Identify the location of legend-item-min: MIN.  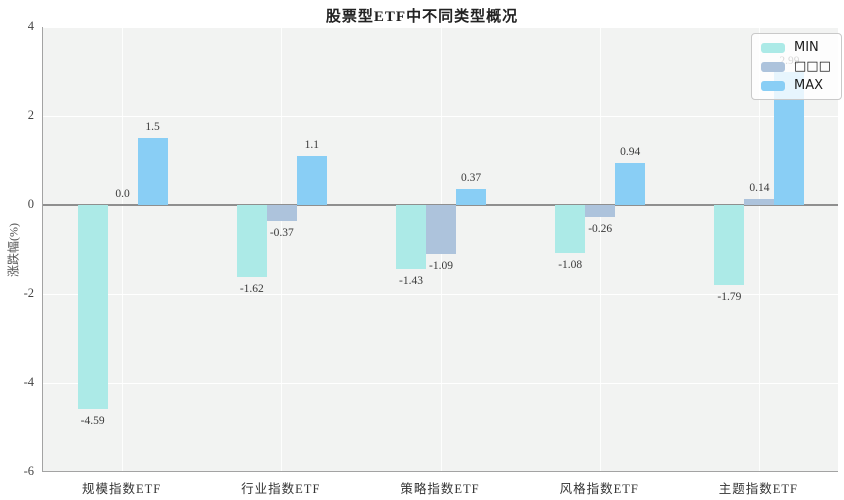
(796, 47).